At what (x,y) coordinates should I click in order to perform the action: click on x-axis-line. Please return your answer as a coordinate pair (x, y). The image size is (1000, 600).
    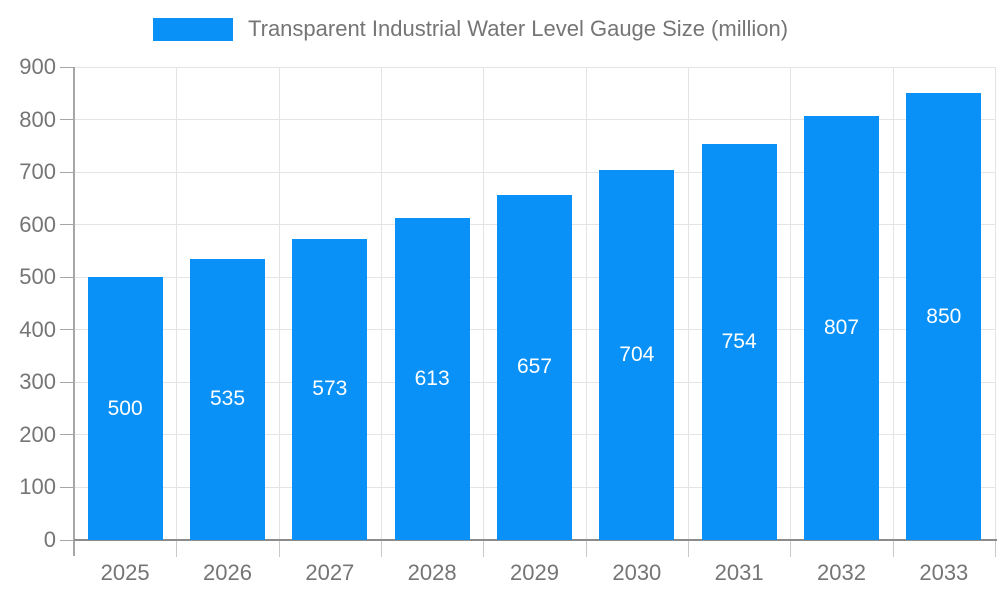
    Looking at the image, I should click on (535, 540).